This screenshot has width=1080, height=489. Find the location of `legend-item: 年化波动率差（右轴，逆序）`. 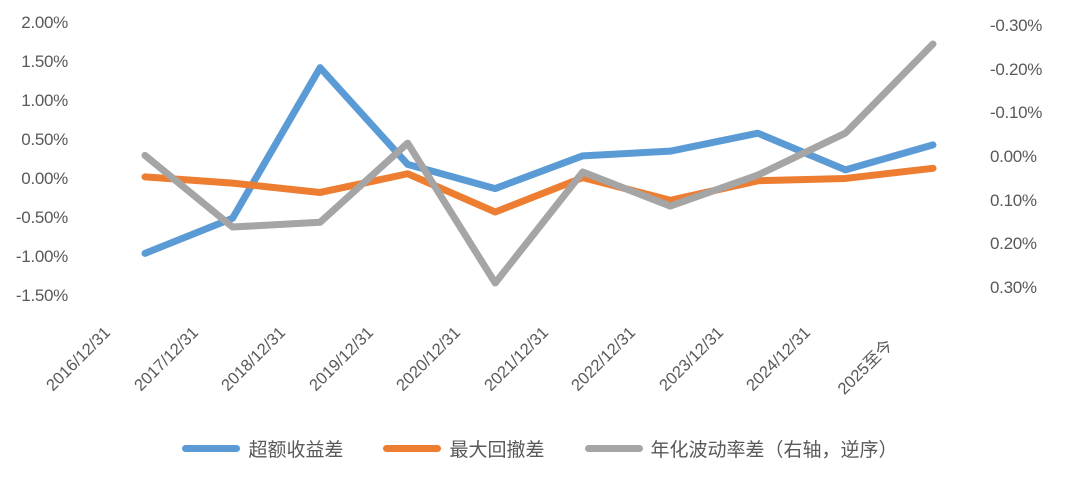

legend-item: 年化波动率差（右轴，逆序） is located at coordinates (741, 448).